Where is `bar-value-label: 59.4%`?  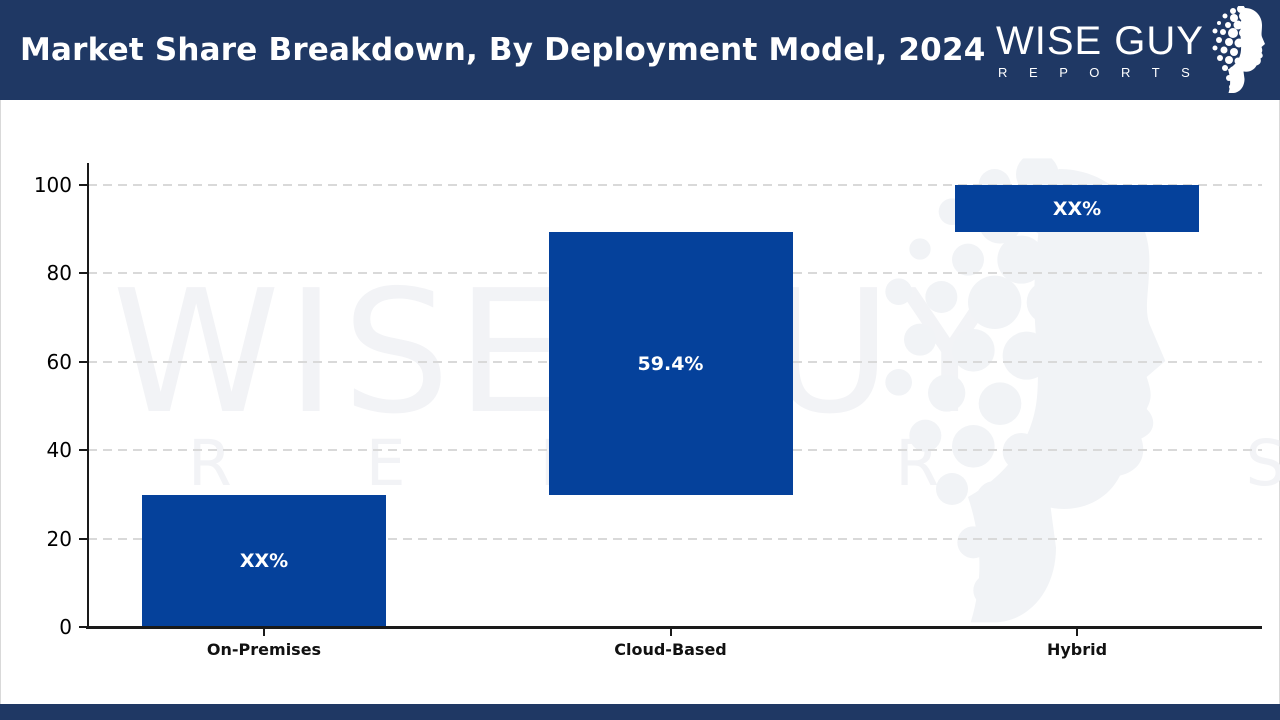
bar-value-label: 59.4% is located at coordinates (670, 363).